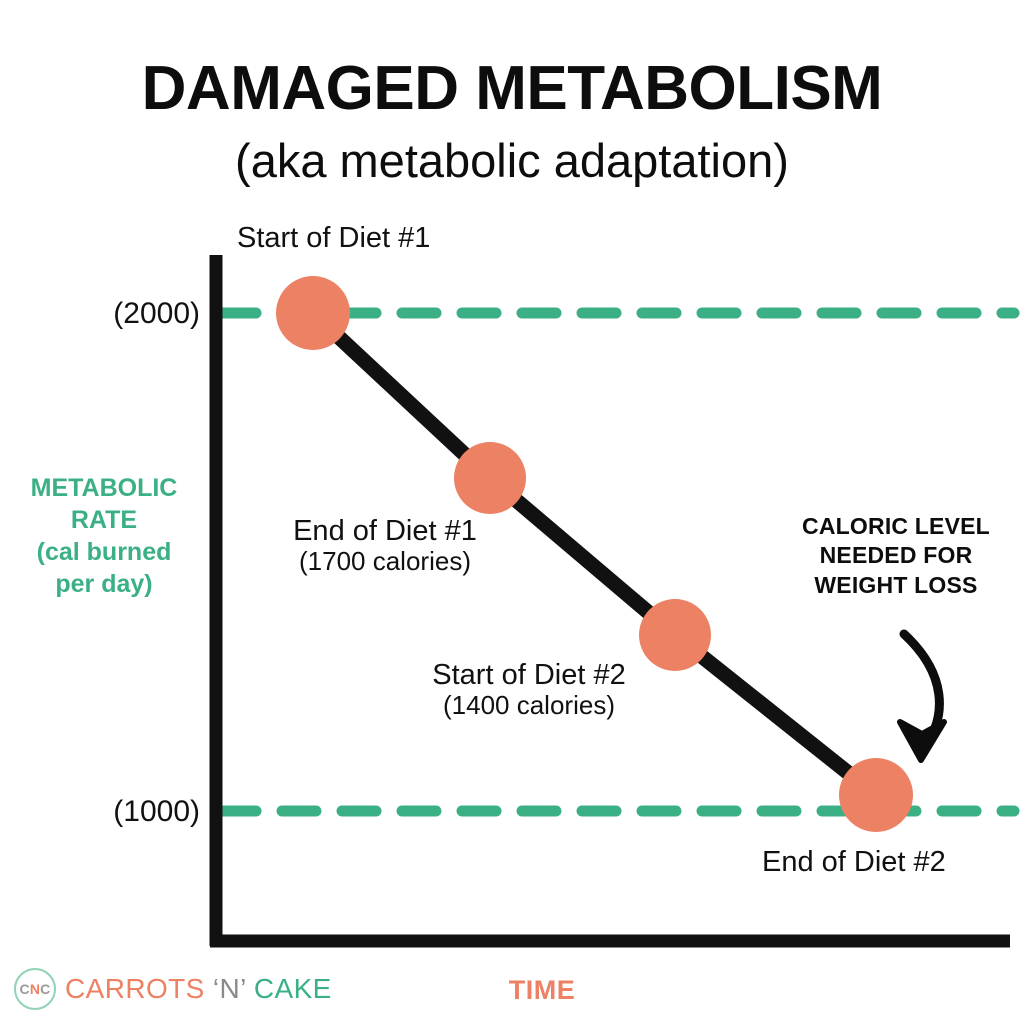  I want to click on annotation-start-of-diet-2-calories: (1400 calories), so click(529, 705).